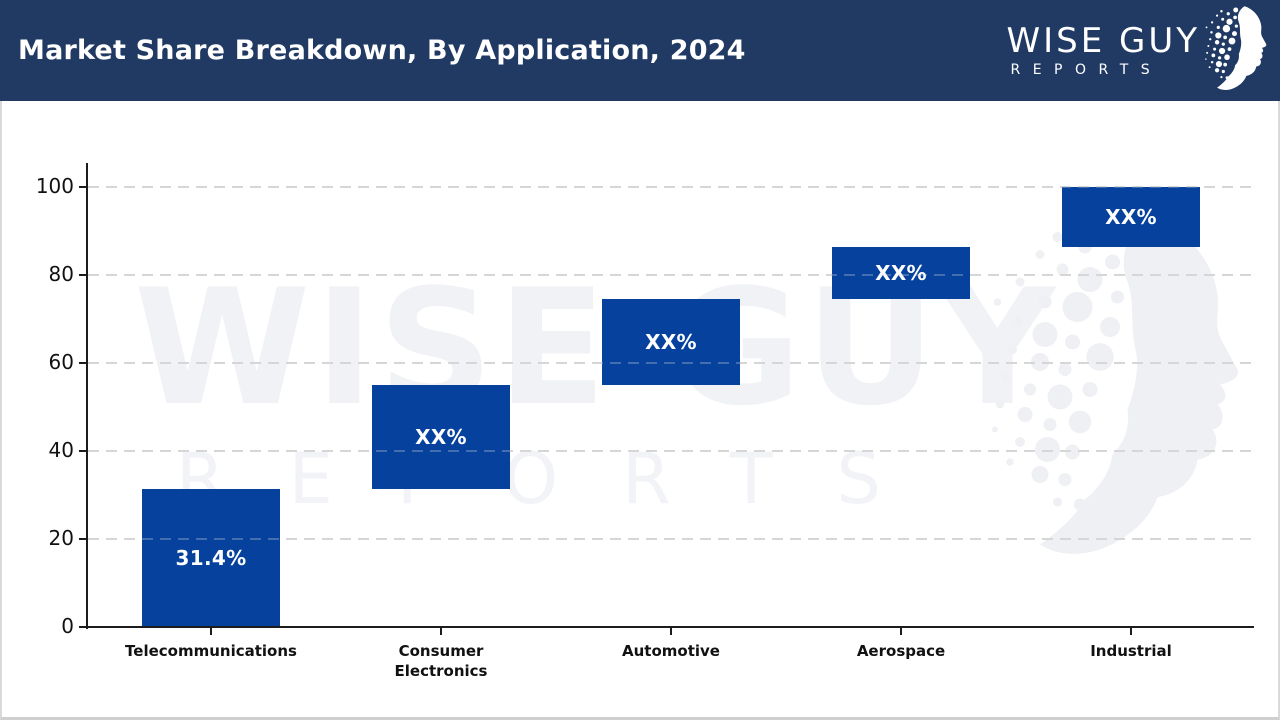  What do you see at coordinates (67, 626) in the screenshot?
I see `y-tick-label: 0` at bounding box center [67, 626].